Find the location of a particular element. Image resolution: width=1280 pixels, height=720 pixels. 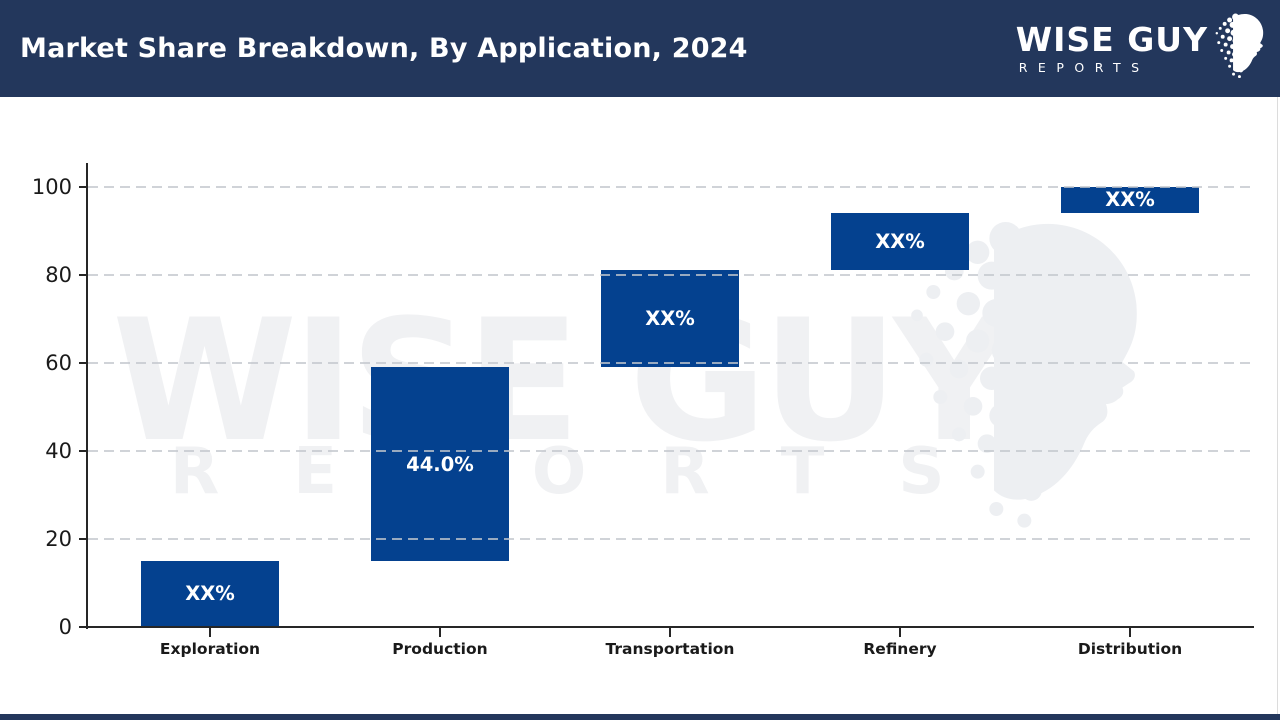

bar-refinery: XX% is located at coordinates (900, 241).